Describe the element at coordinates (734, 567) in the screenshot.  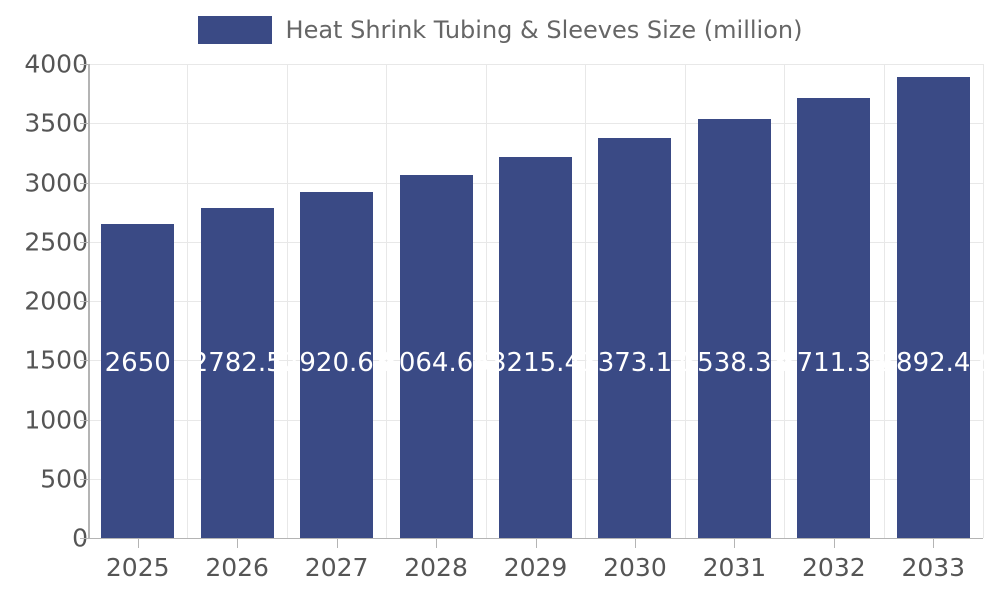
I see `x-tick-label: 2031` at that location.